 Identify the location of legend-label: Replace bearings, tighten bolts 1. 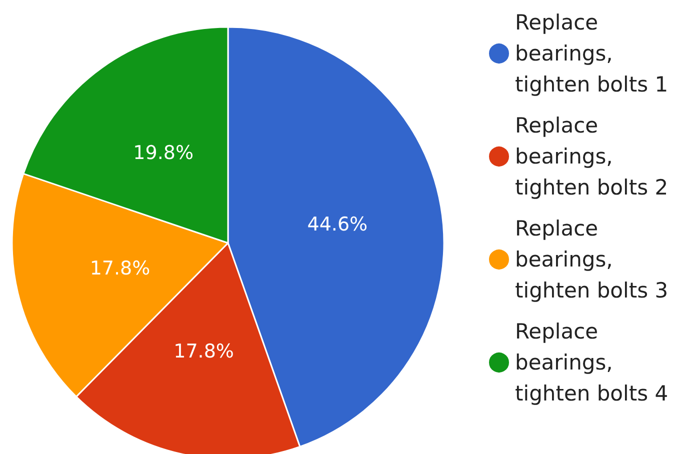
(591, 53).